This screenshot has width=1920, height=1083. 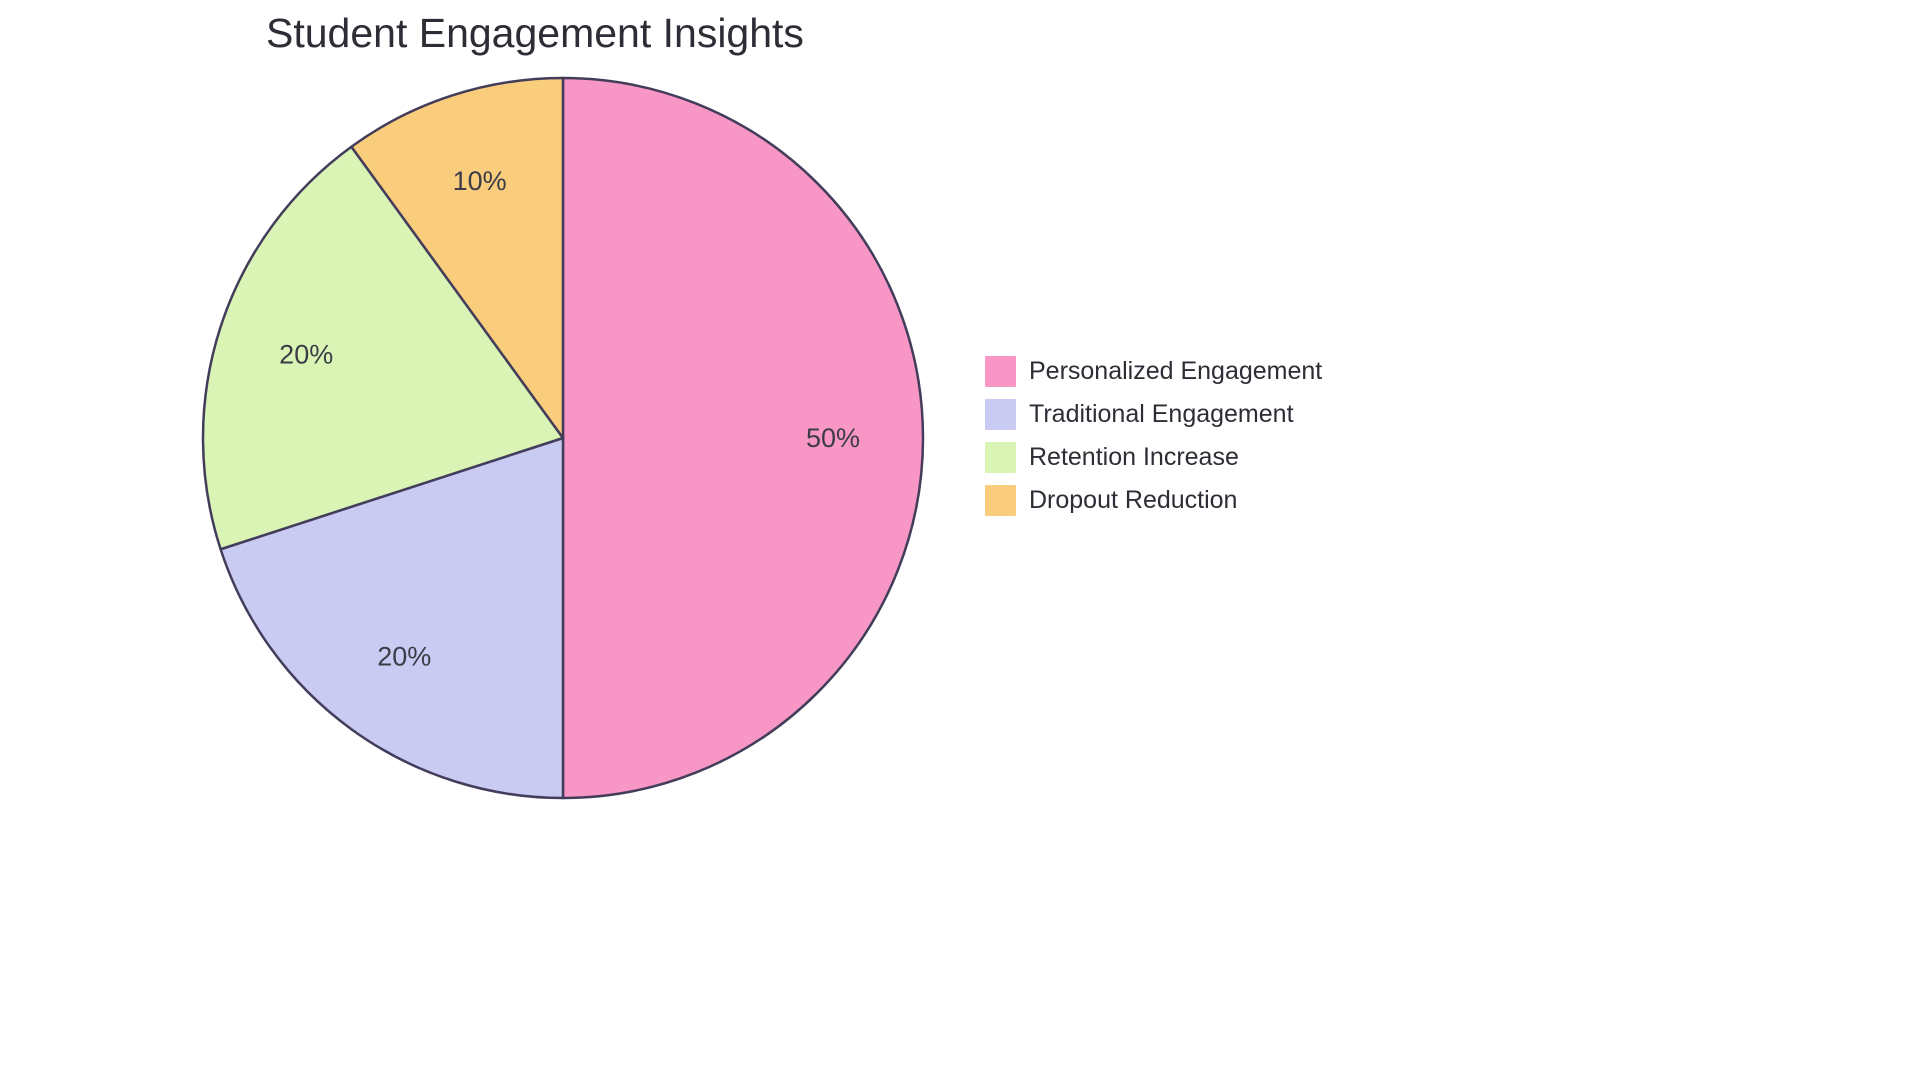 I want to click on legend-label: Traditional Engagement, so click(x=1161, y=414).